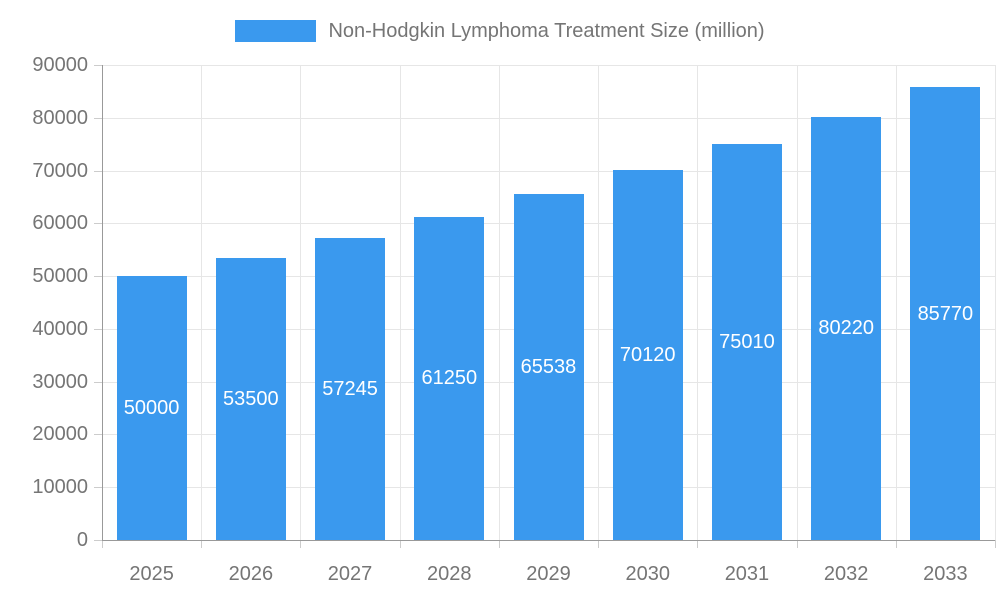 Image resolution: width=1000 pixels, height=600 pixels. What do you see at coordinates (846, 574) in the screenshot?
I see `x-axis-label: 2032` at bounding box center [846, 574].